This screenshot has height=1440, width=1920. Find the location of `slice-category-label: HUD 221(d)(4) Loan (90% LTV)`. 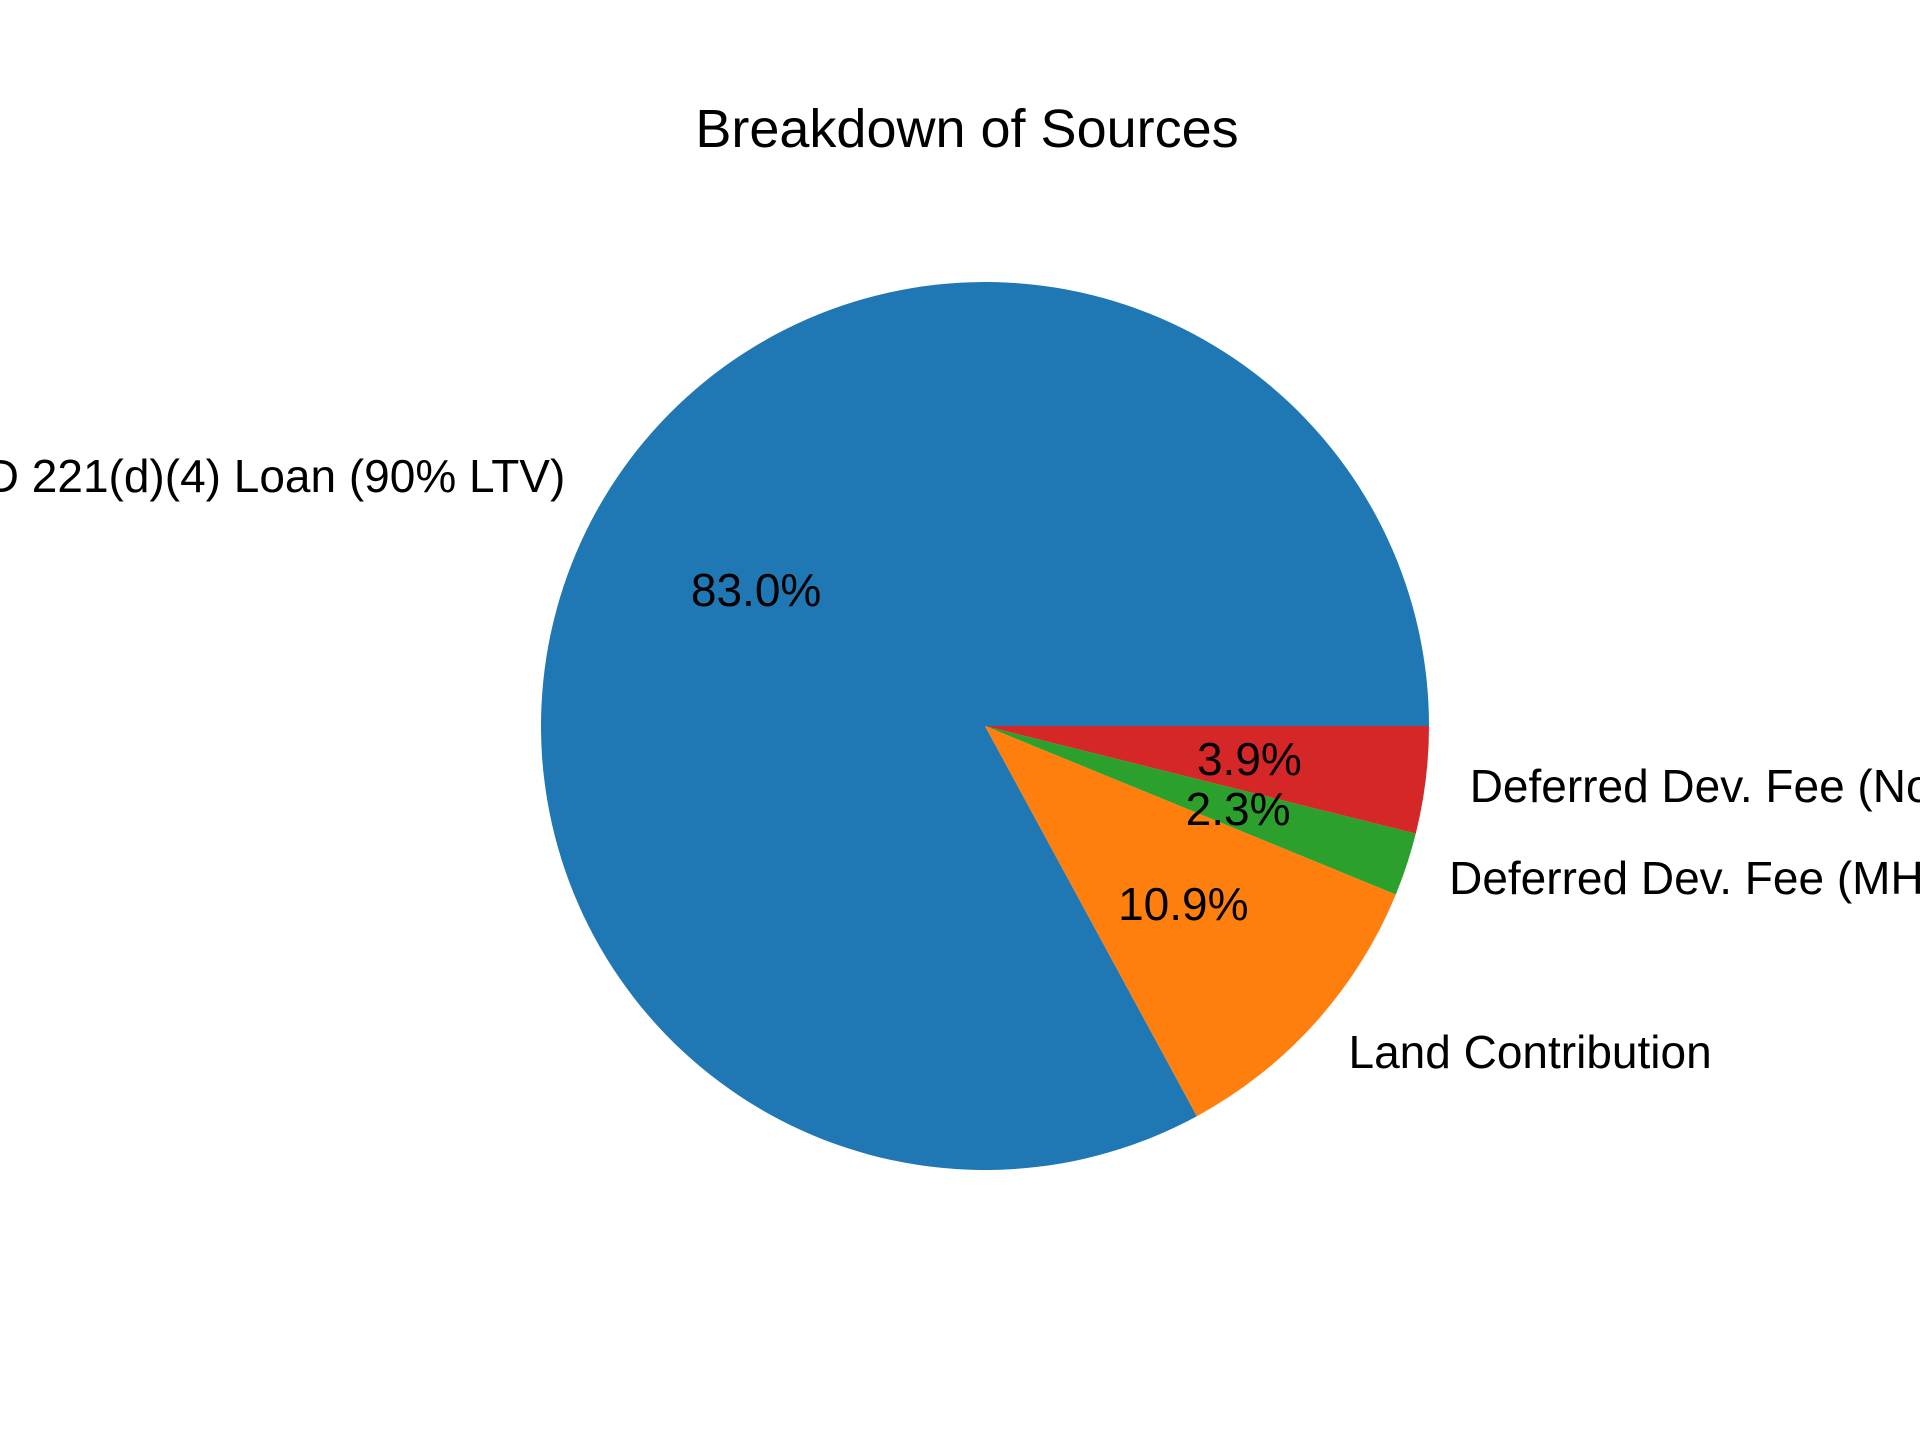

slice-category-label: HUD 221(d)(4) Loan (90% LTV) is located at coordinates (283, 476).